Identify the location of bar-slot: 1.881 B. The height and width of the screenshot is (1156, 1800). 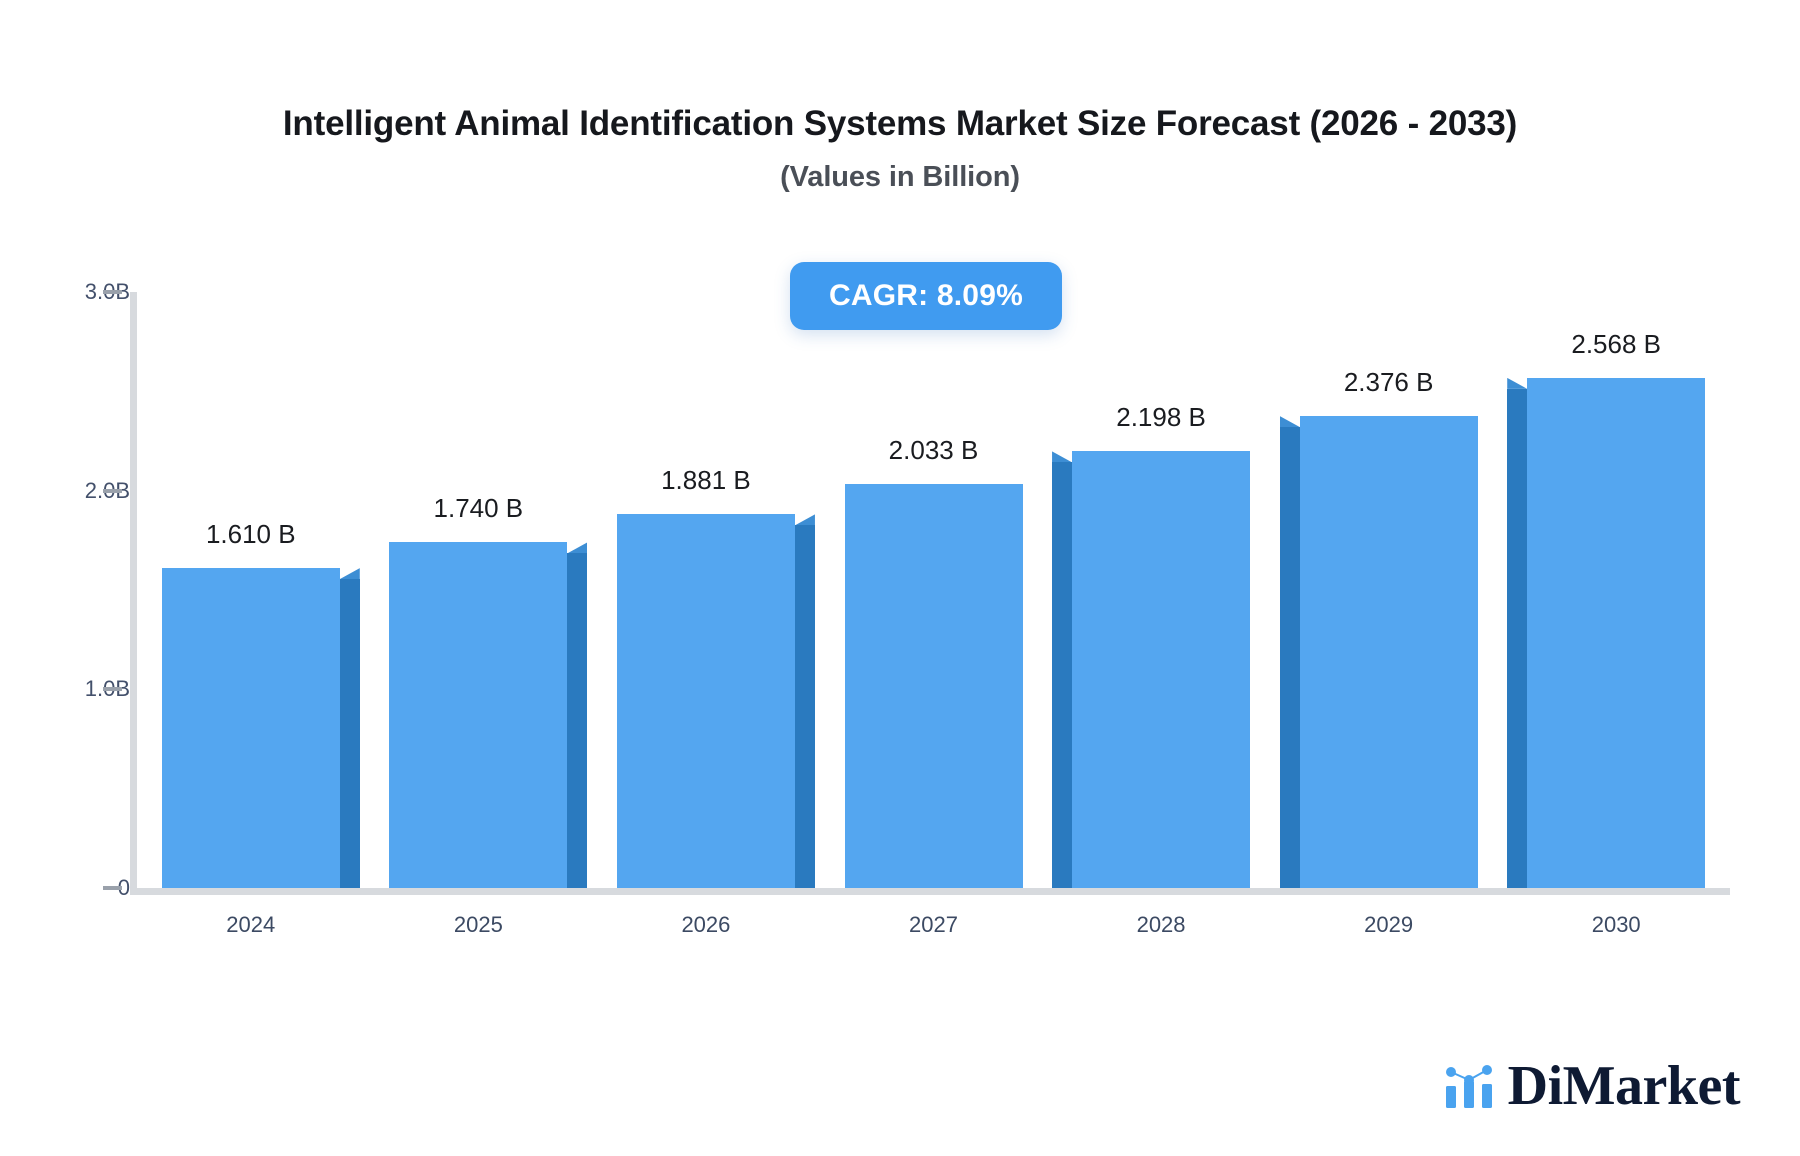
(715, 590).